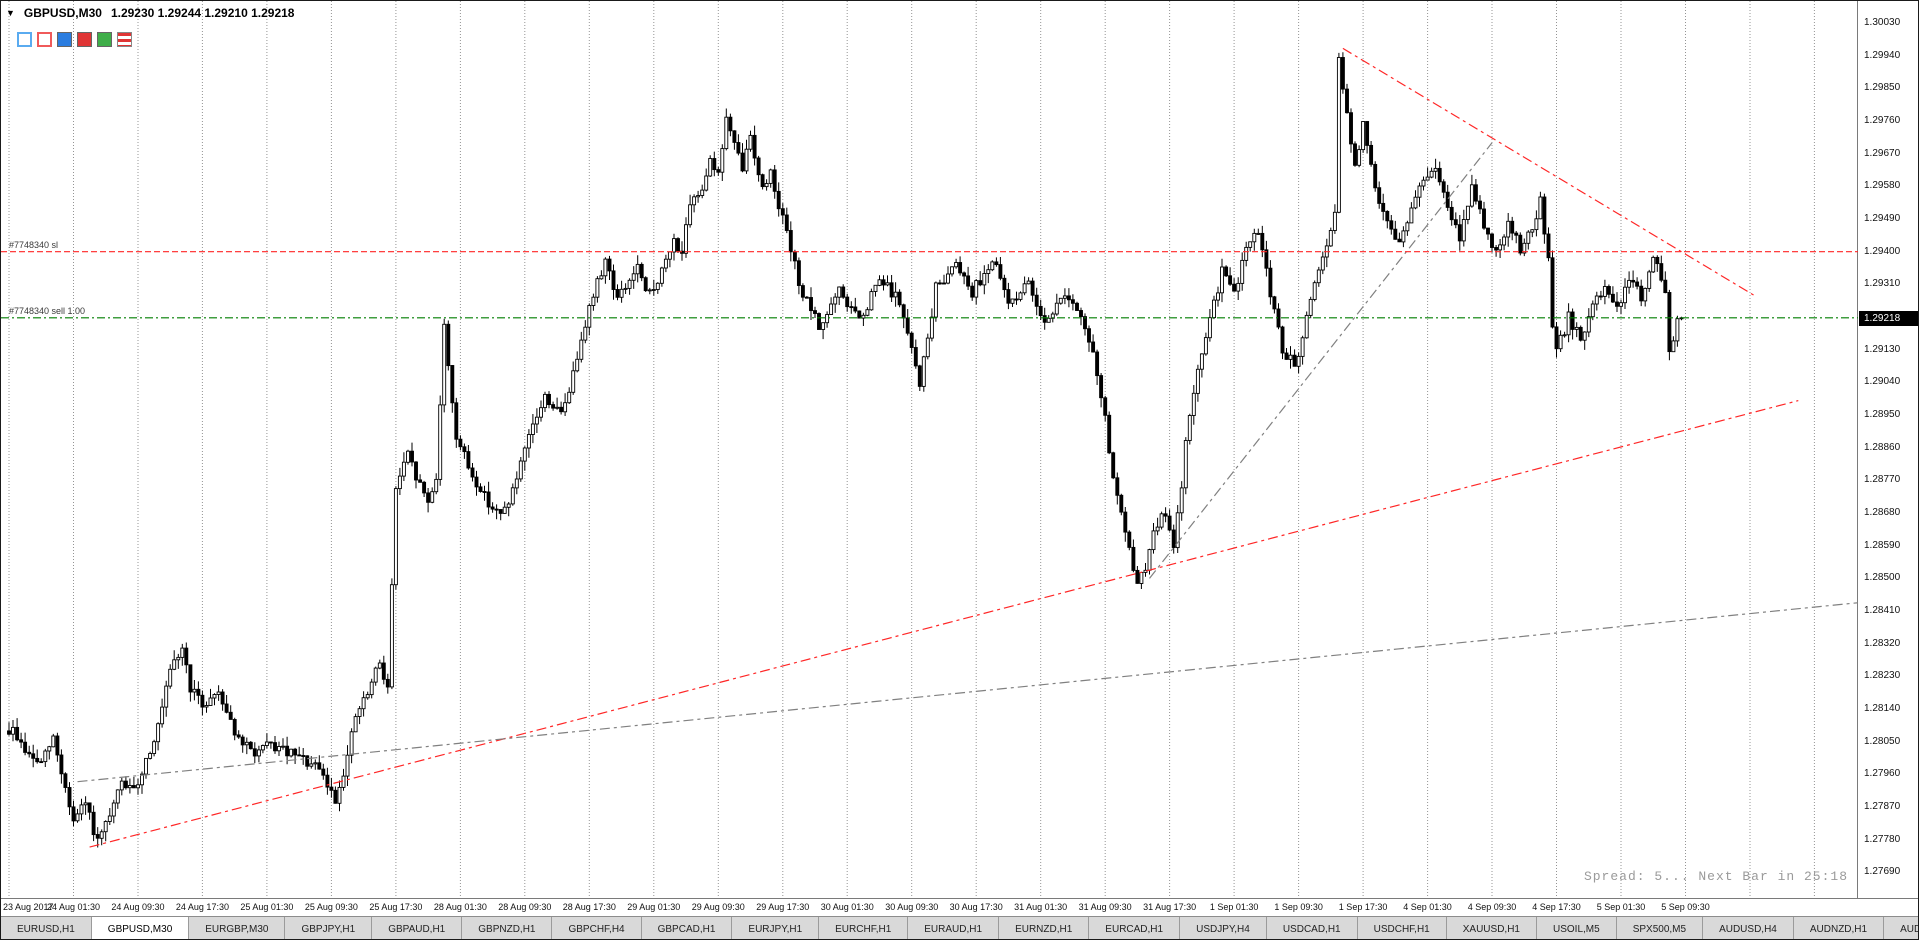  What do you see at coordinates (1621, 907) in the screenshot?
I see `time-axis-label: 5 Sep 01:30` at bounding box center [1621, 907].